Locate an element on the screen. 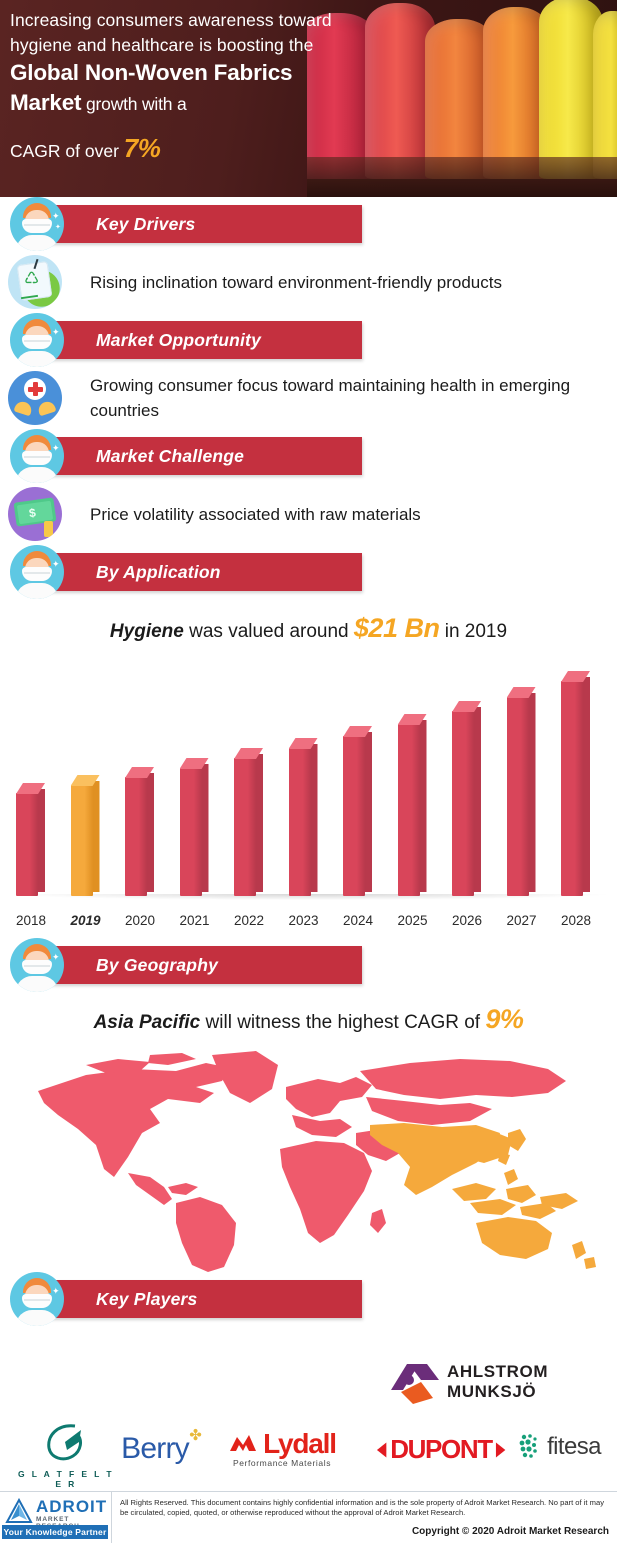 The height and width of the screenshot is (1543, 617). masked-person-icon: ✦ ✦ is located at coordinates (37, 224).